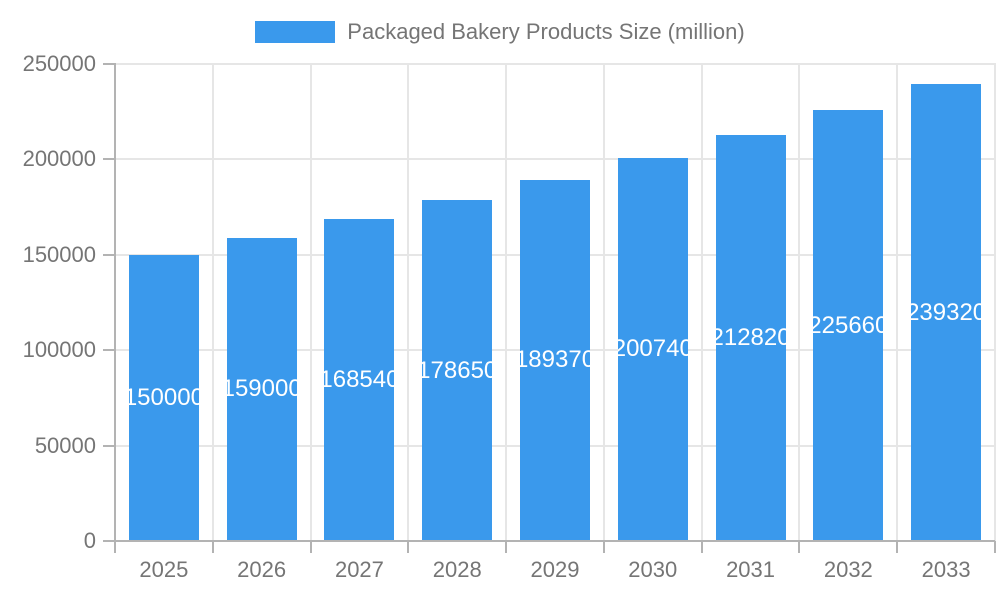 The width and height of the screenshot is (1000, 600). I want to click on bar-2029: 189370, so click(555, 360).